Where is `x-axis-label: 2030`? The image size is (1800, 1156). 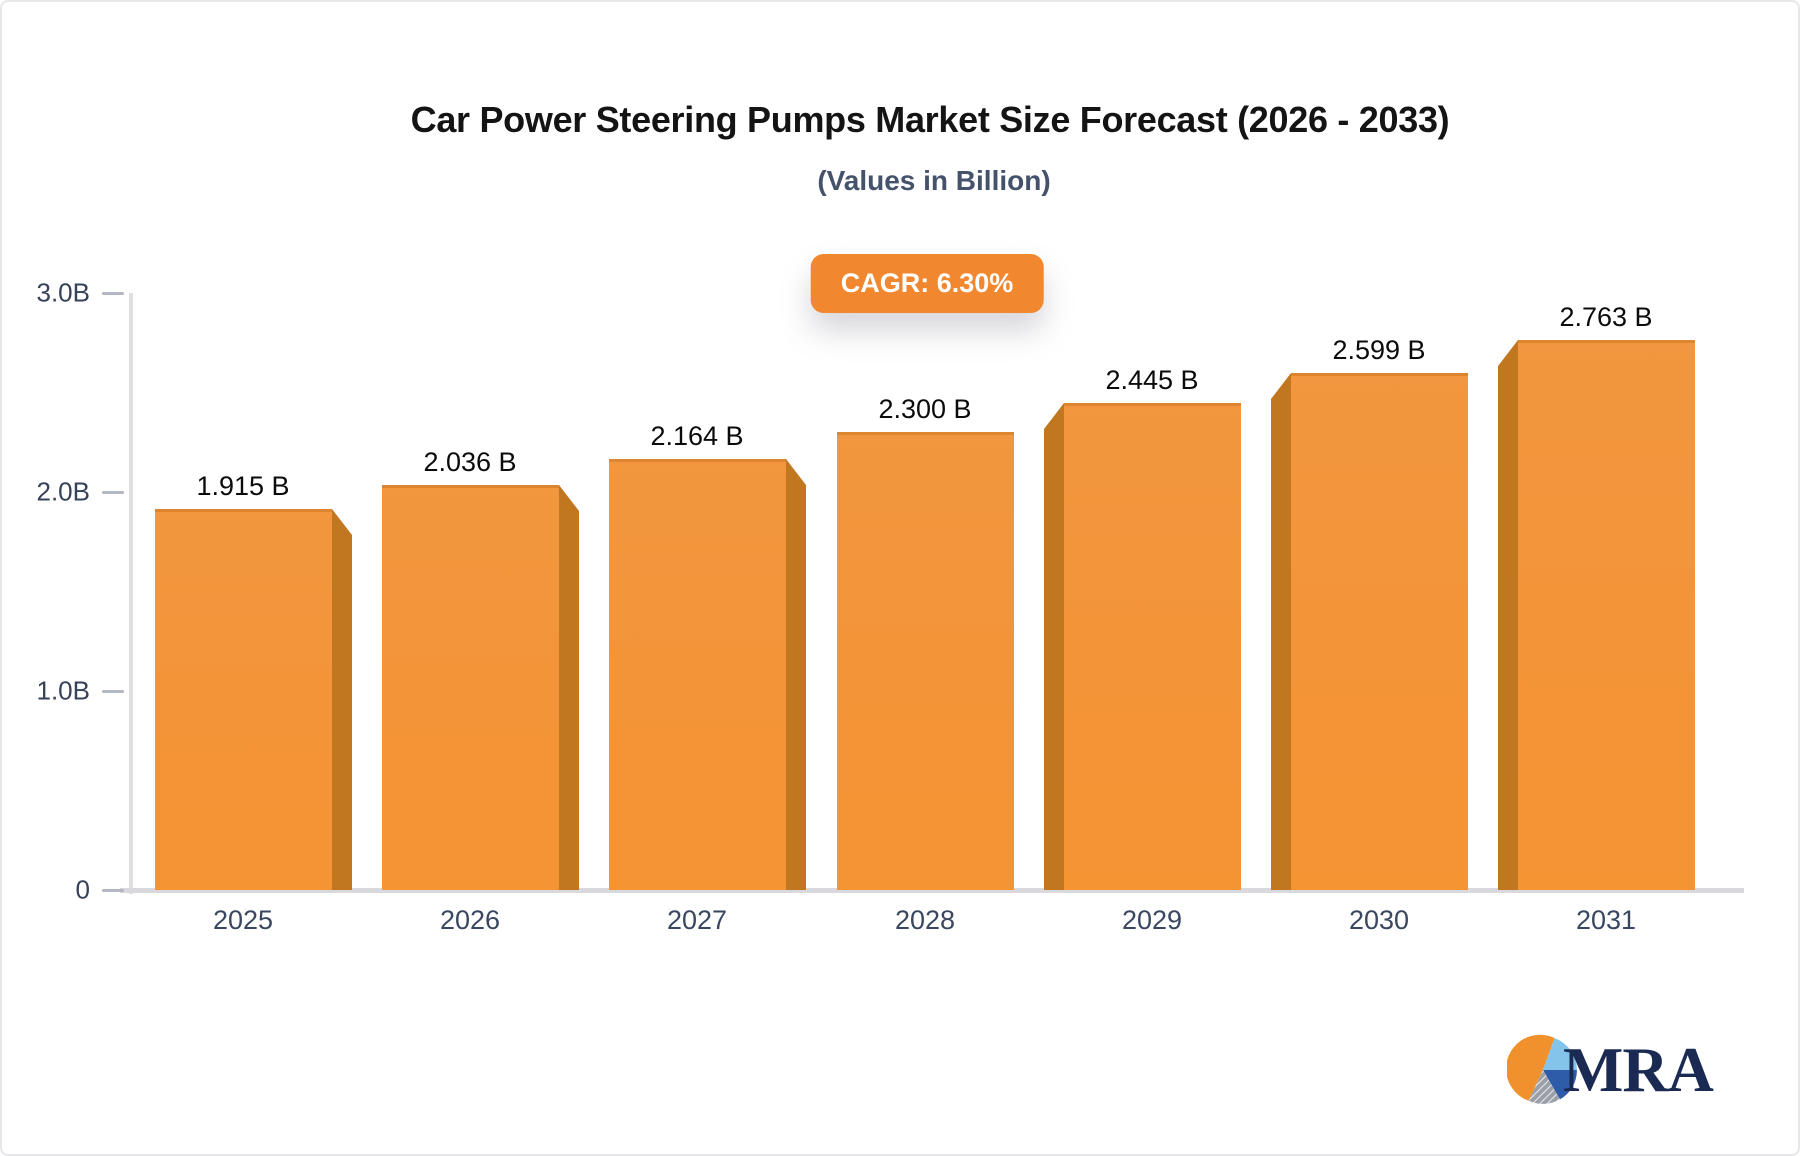
x-axis-label: 2030 is located at coordinates (1379, 920).